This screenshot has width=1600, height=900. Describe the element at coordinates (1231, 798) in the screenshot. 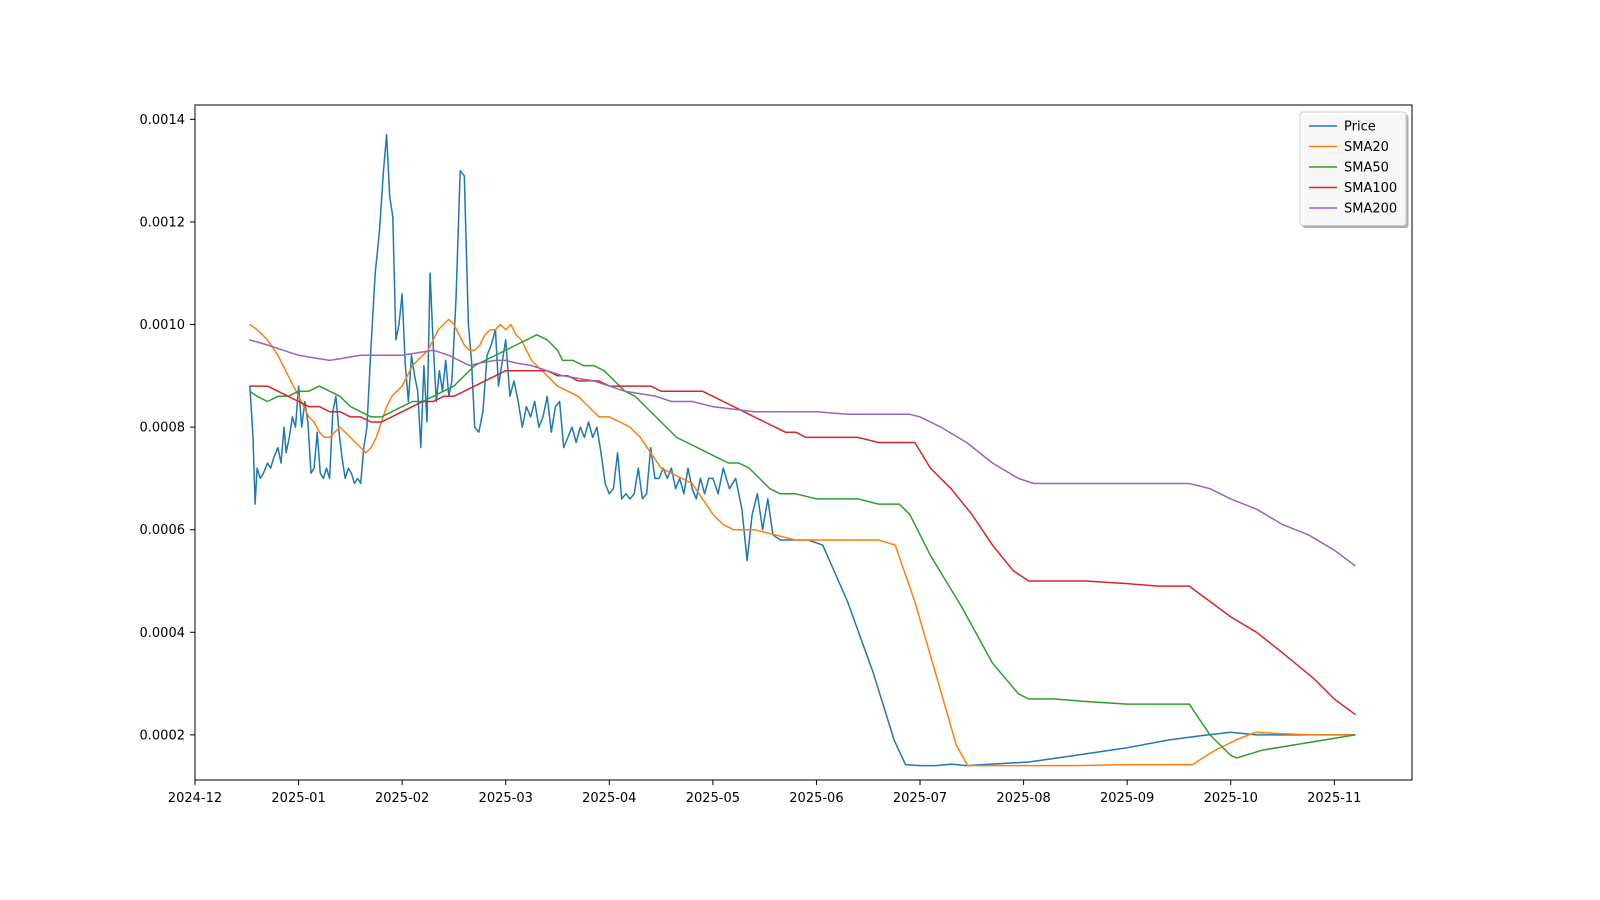

I see `x-tick-label: 2025-10` at that location.